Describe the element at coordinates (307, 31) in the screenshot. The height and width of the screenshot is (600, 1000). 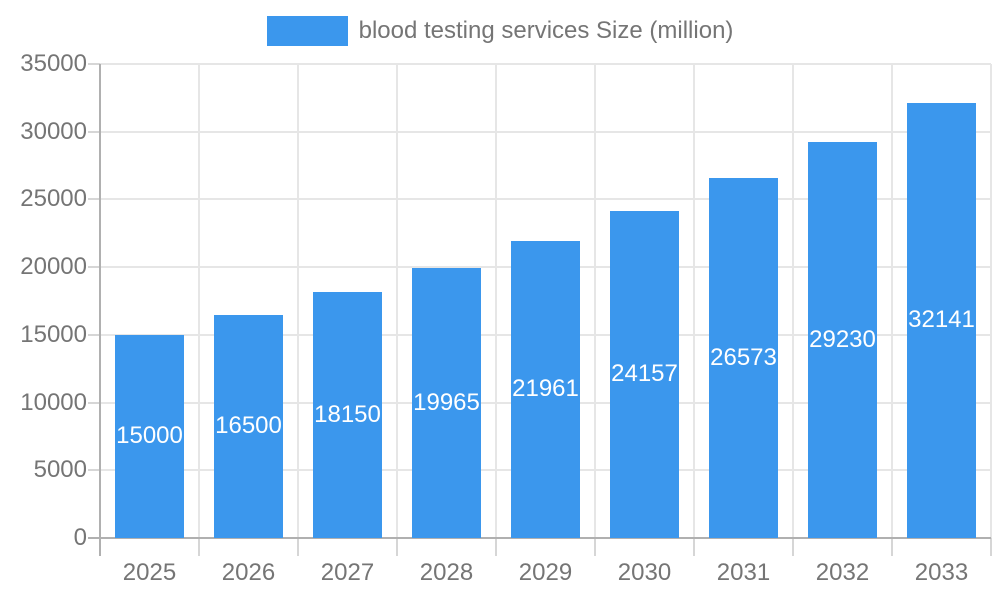
I see `legend-swatch` at that location.